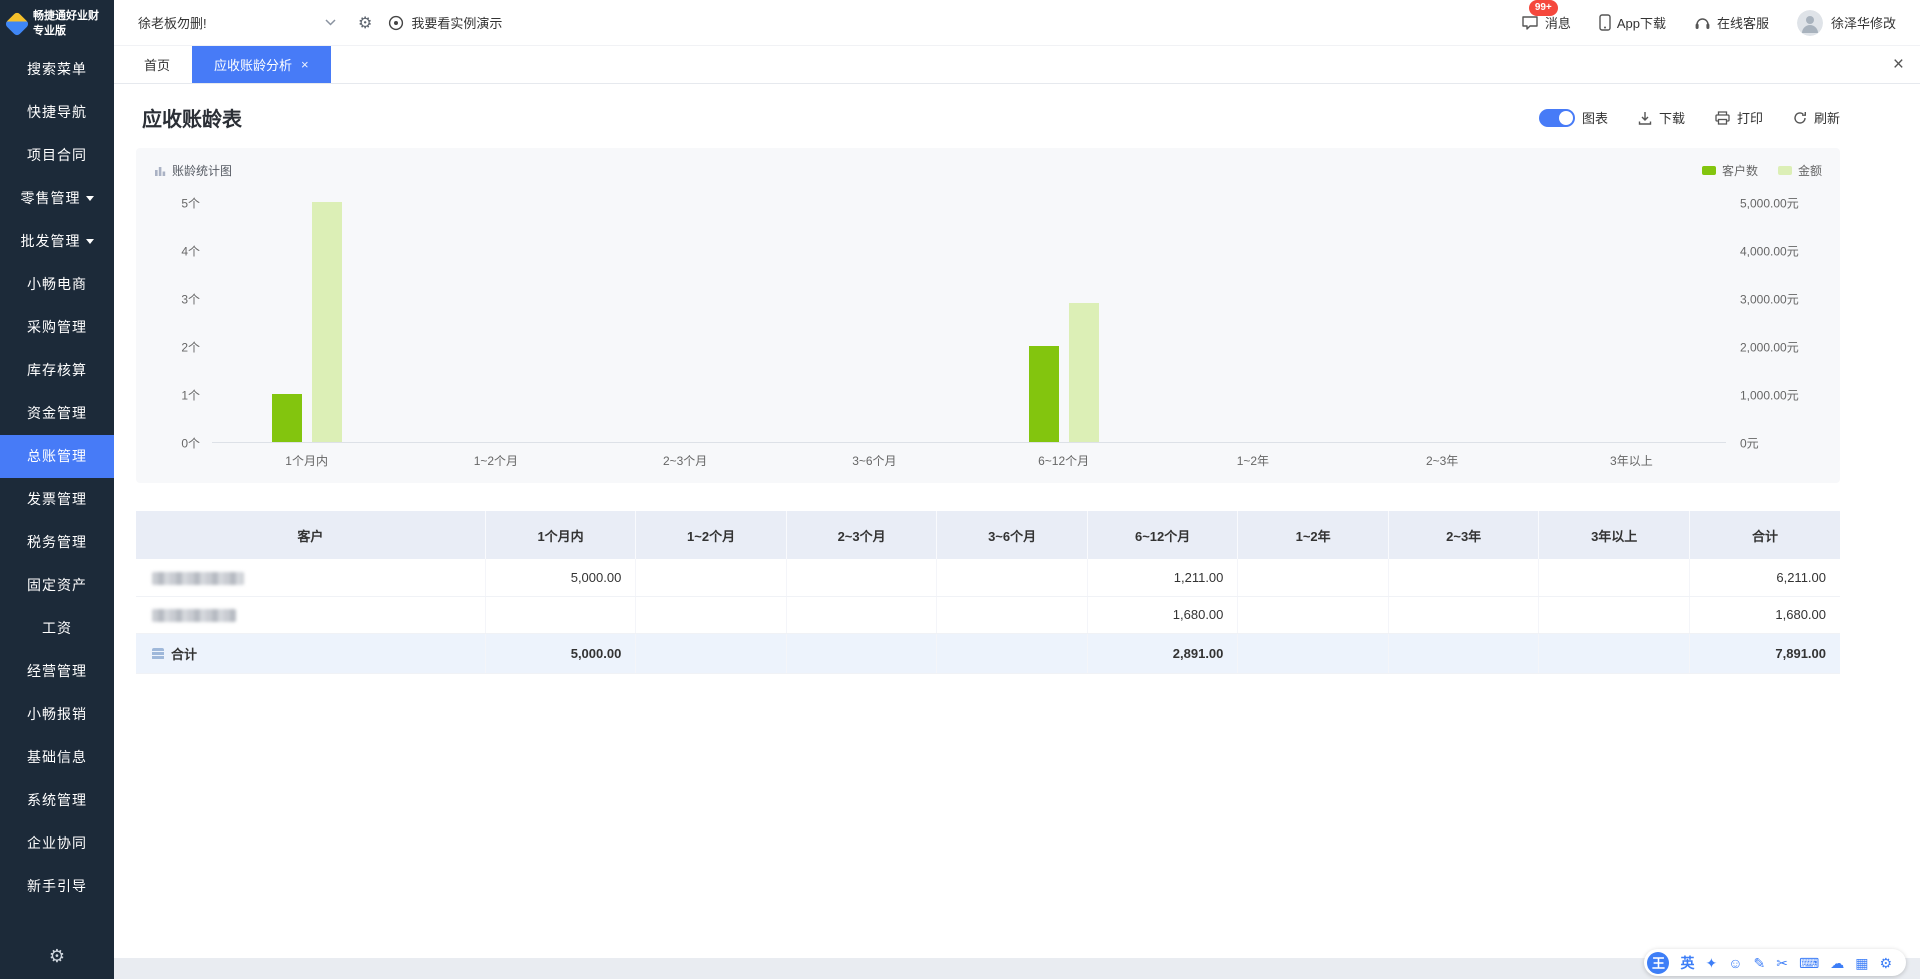 The image size is (1920, 979). What do you see at coordinates (1711, 962) in the screenshot?
I see `sparkle-icon: ✦` at bounding box center [1711, 962].